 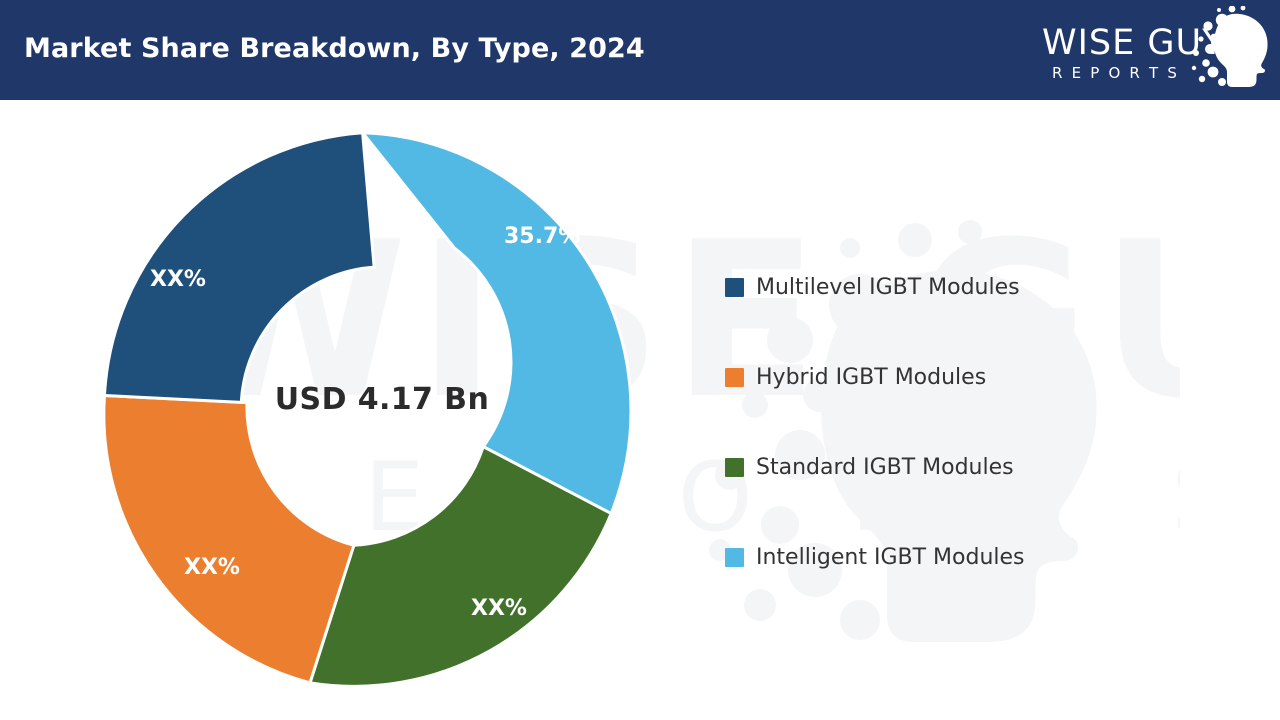 What do you see at coordinates (239, 267) in the screenshot?
I see `pie-slice-multilevel-igbt-modules` at bounding box center [239, 267].